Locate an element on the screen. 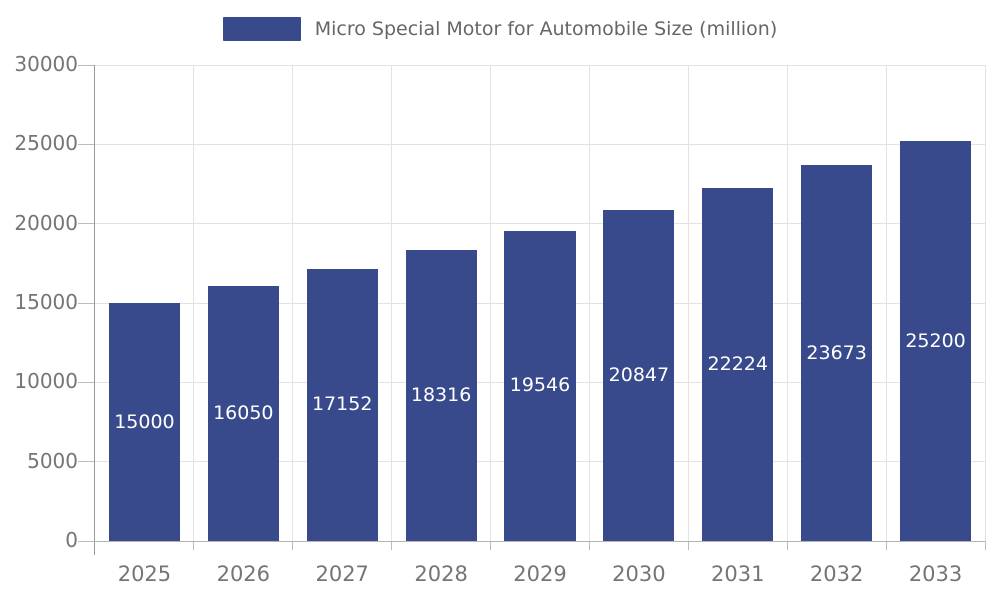 The image size is (1000, 600). y-tick-label: 5000 is located at coordinates (52, 460).